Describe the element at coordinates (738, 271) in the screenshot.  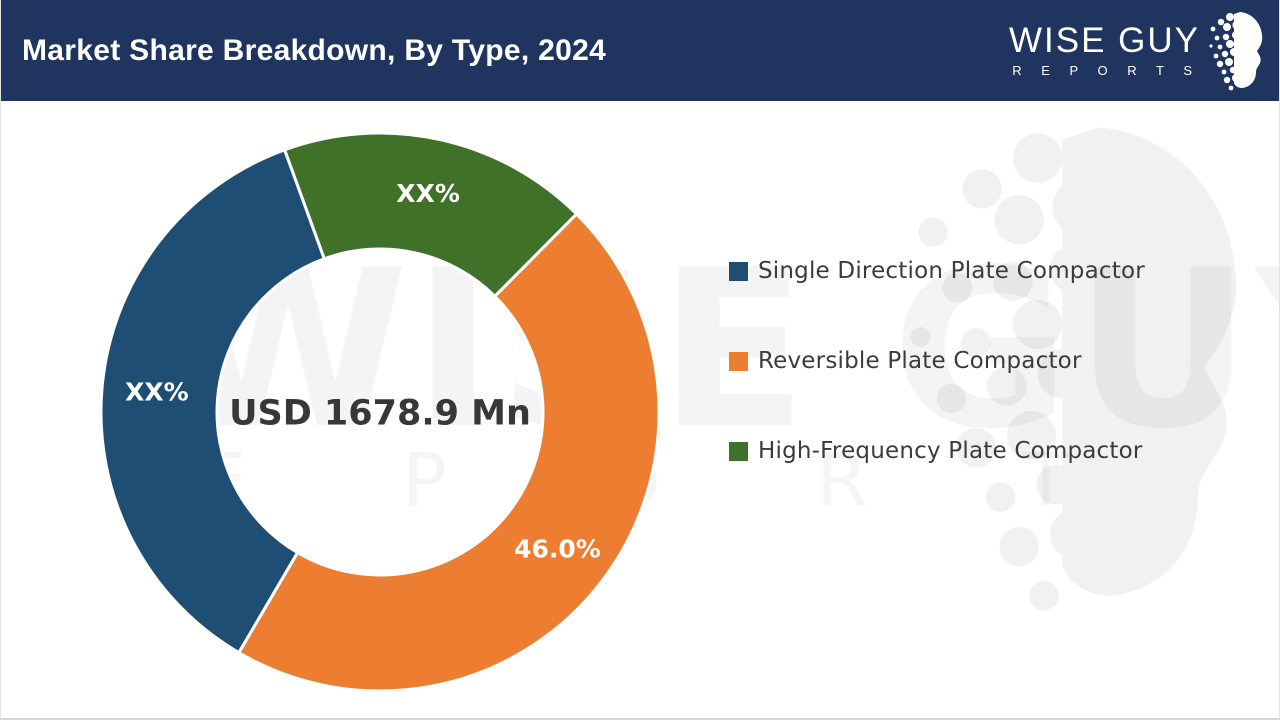
I see `legend-swatch-blue` at that location.